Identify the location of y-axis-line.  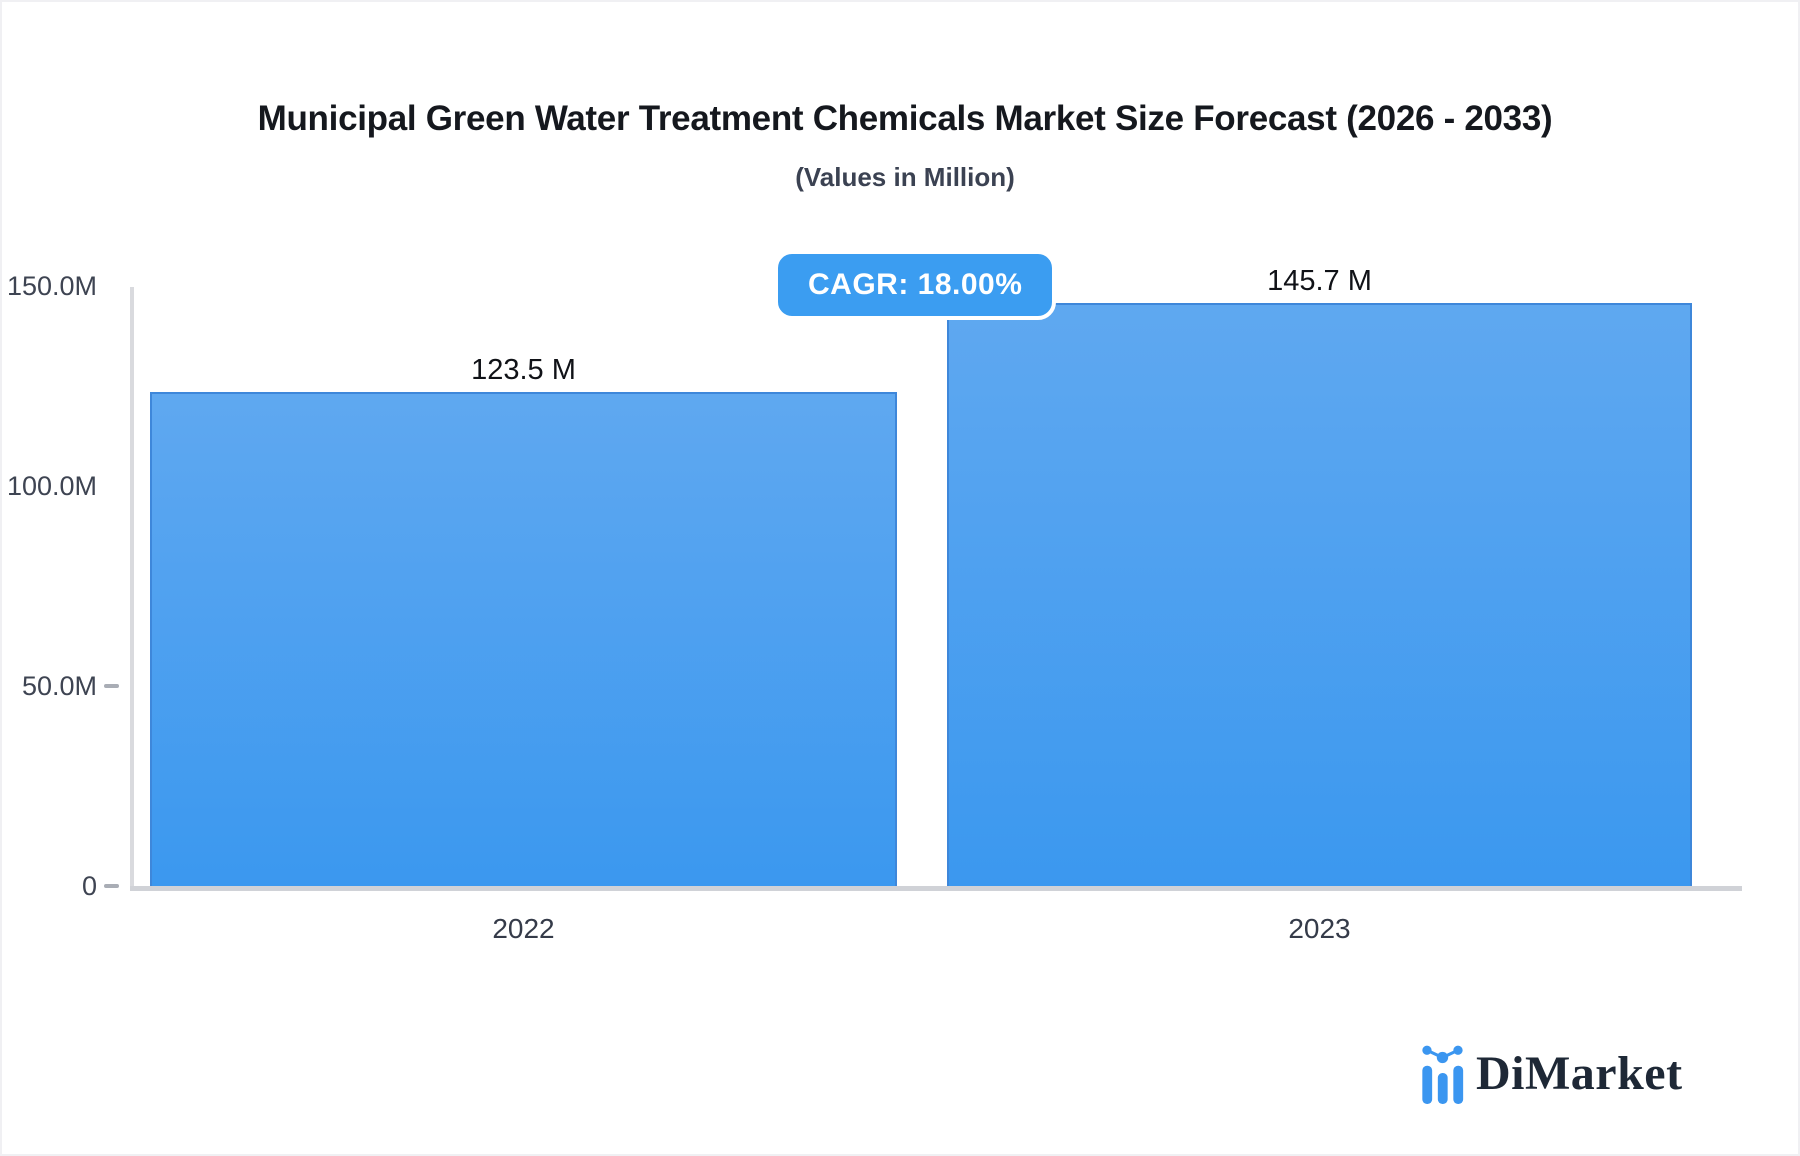
(132, 589).